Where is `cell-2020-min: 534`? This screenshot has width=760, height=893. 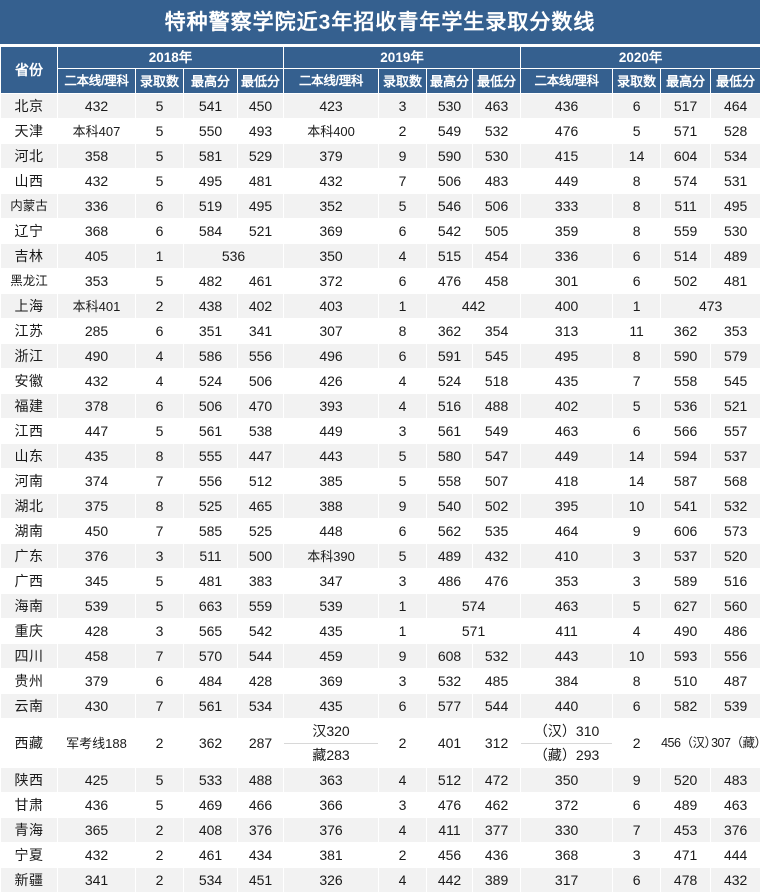 cell-2020-min: 534 is located at coordinates (735, 156).